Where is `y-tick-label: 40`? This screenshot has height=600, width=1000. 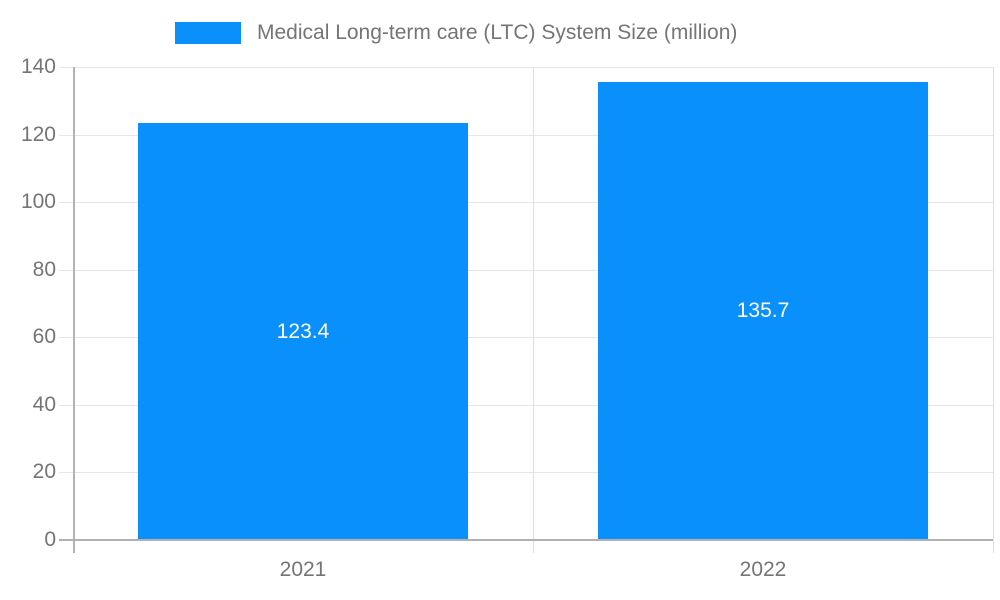
y-tick-label: 40 is located at coordinates (44, 404).